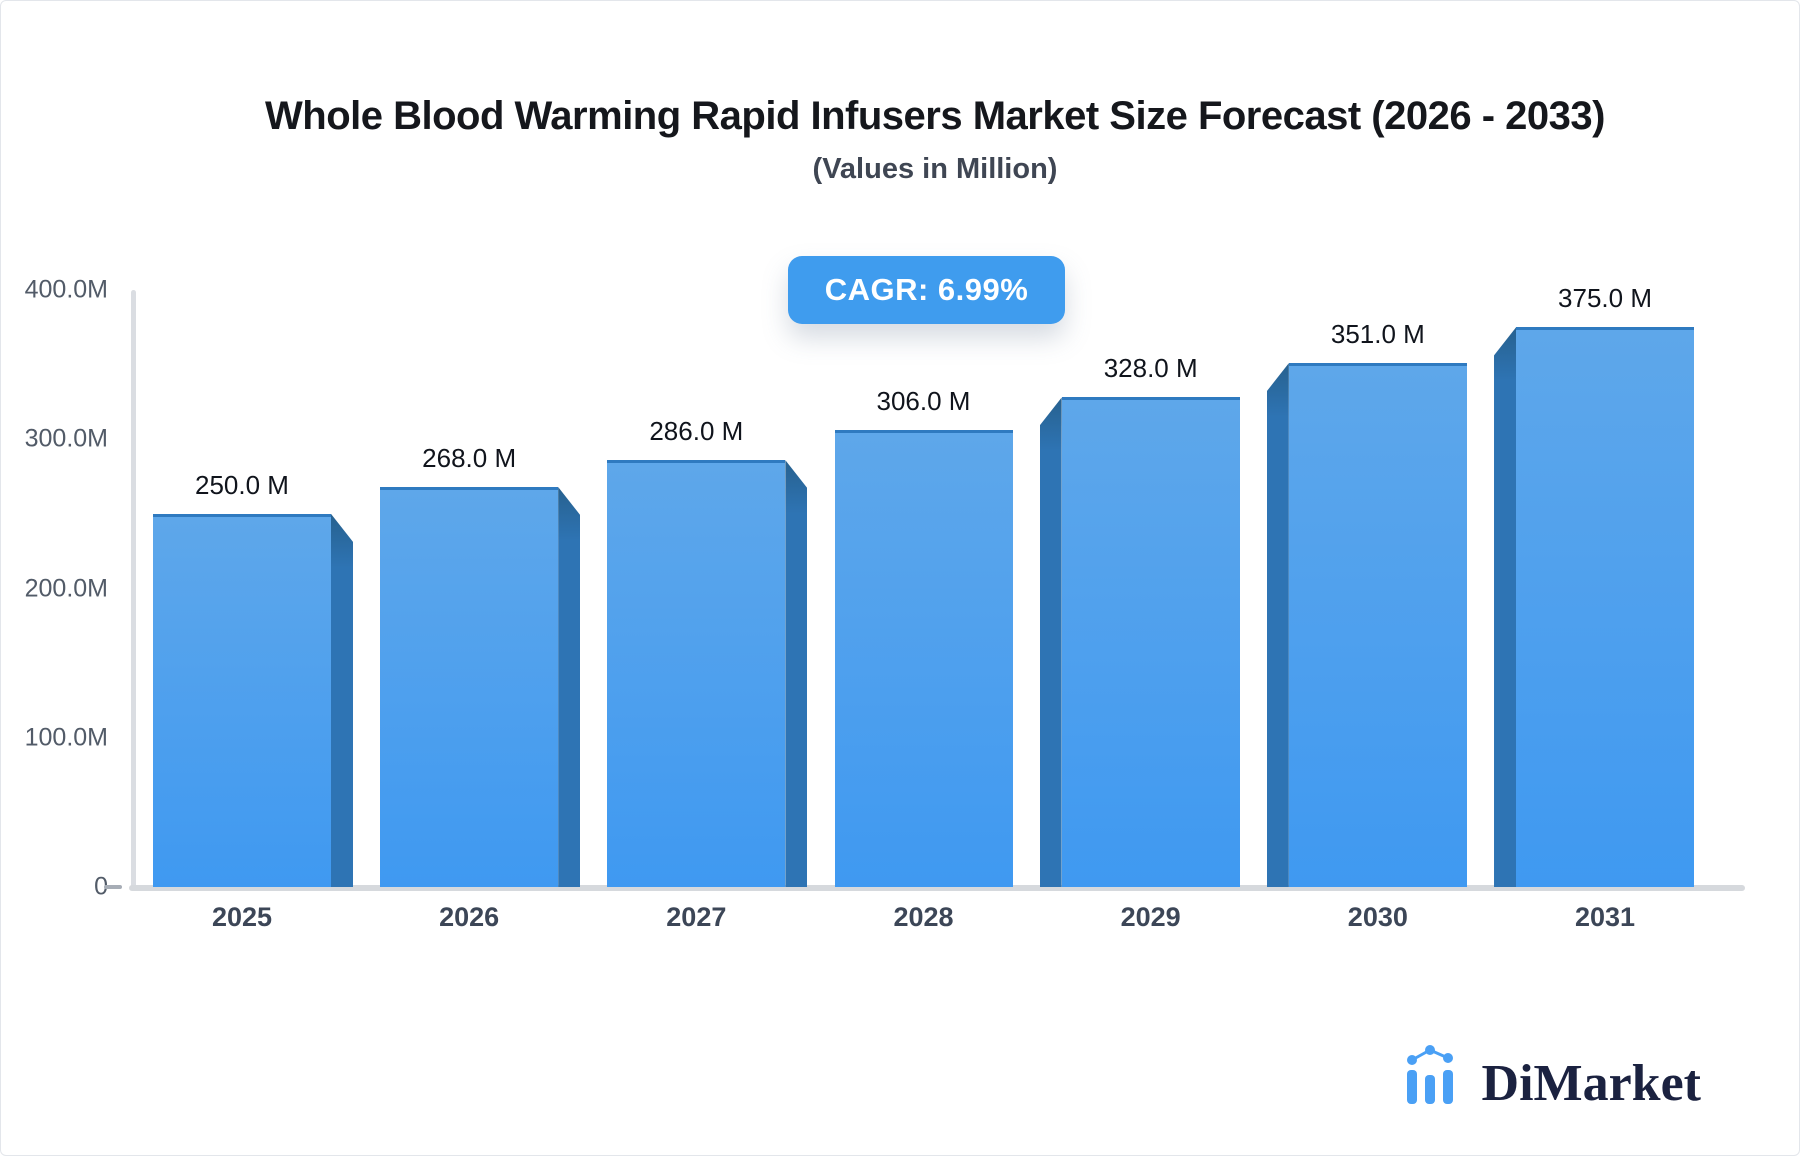  I want to click on cagr-badge-label: CAGR: 6.99%, so click(926, 289).